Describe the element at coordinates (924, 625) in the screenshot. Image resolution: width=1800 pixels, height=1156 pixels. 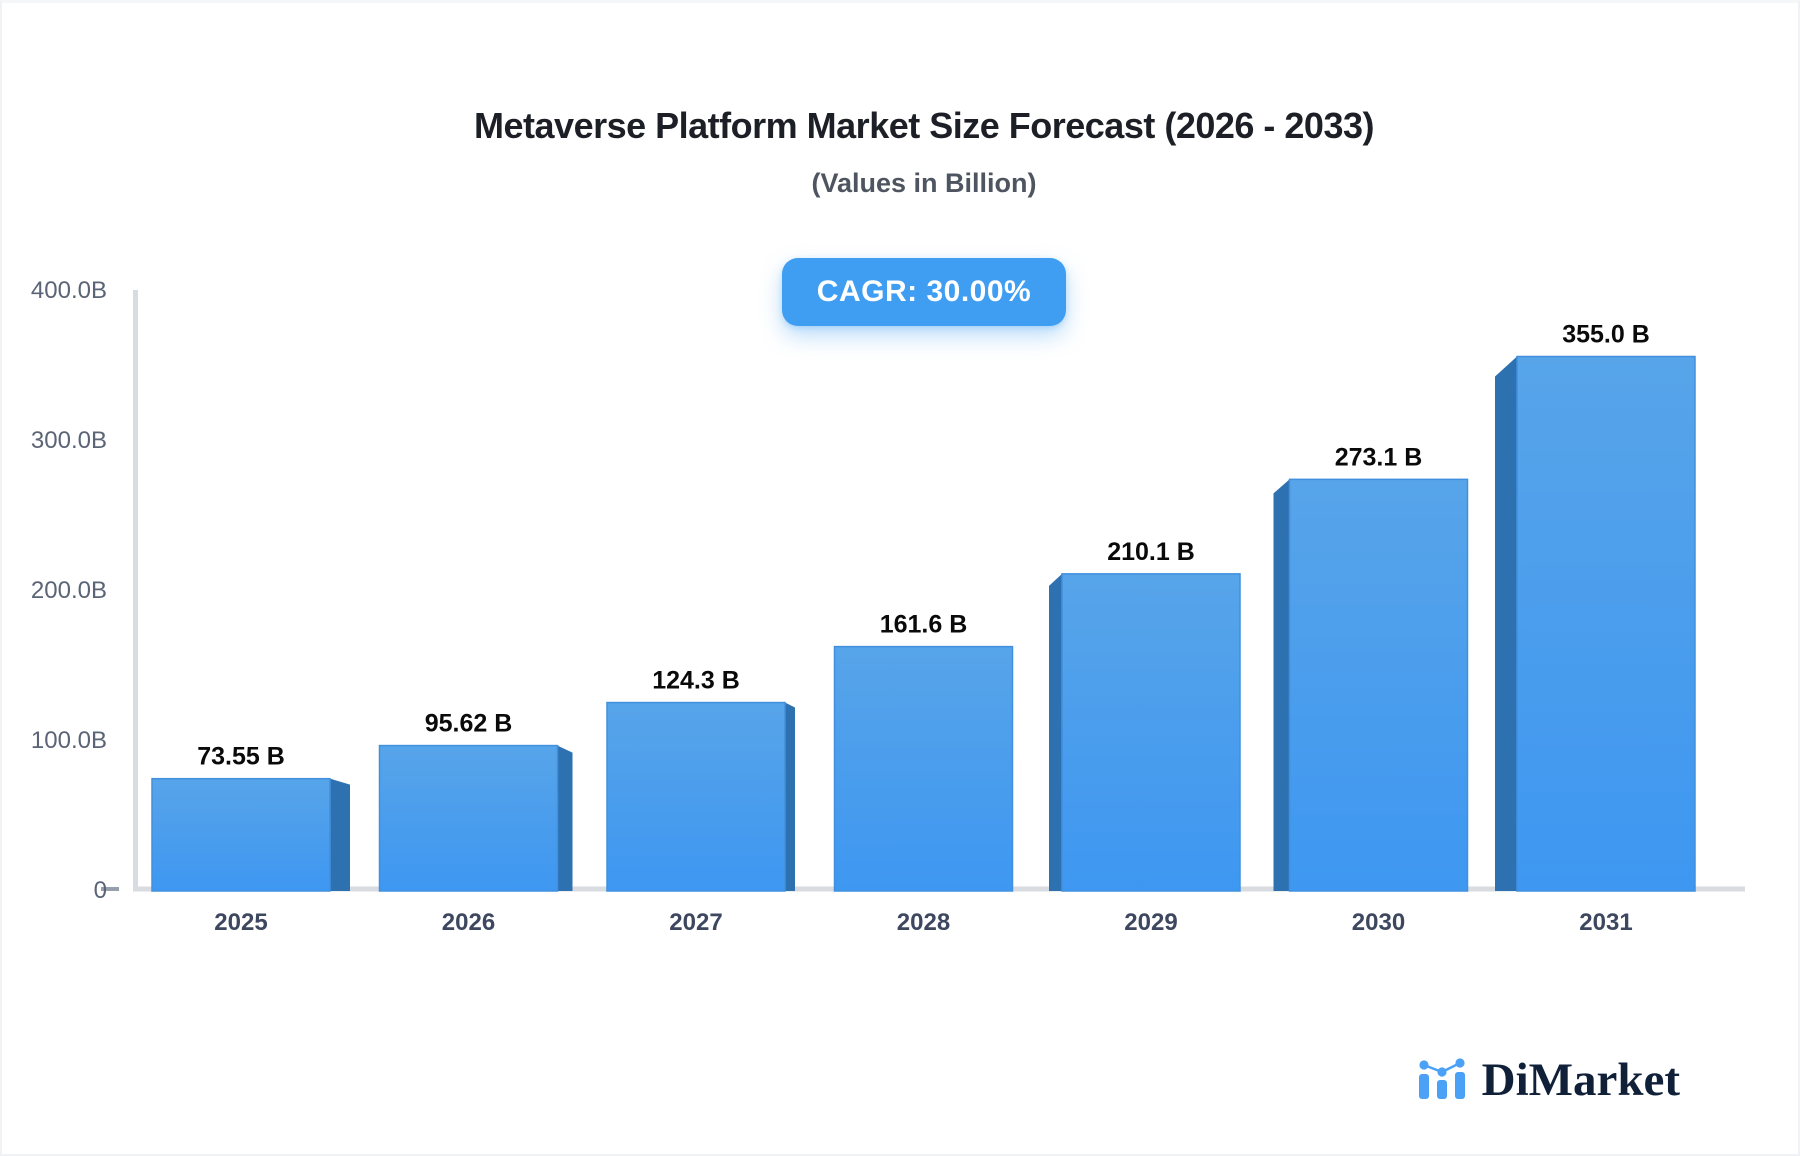
I see `bar-value-label: 161.6 B` at that location.